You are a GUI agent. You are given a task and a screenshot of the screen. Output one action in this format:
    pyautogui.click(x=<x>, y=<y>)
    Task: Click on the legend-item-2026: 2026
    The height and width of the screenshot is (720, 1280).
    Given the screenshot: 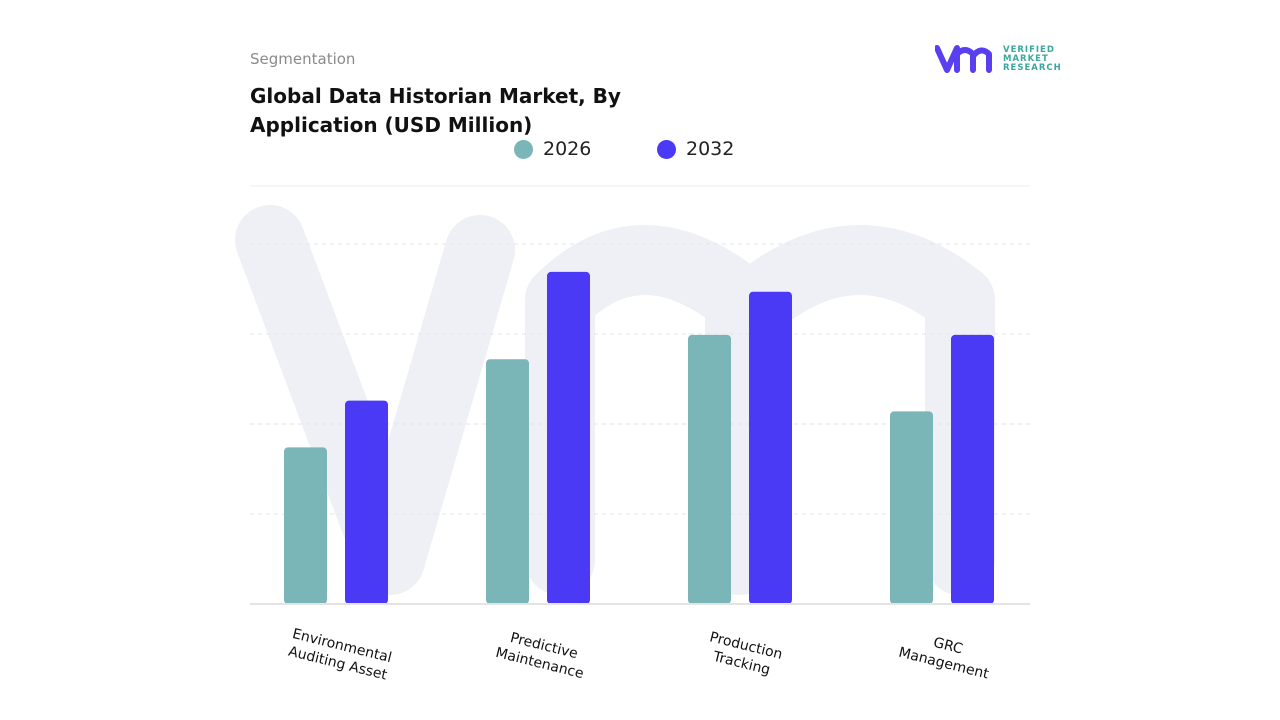 What is the action you would take?
    pyautogui.click(x=552, y=149)
    